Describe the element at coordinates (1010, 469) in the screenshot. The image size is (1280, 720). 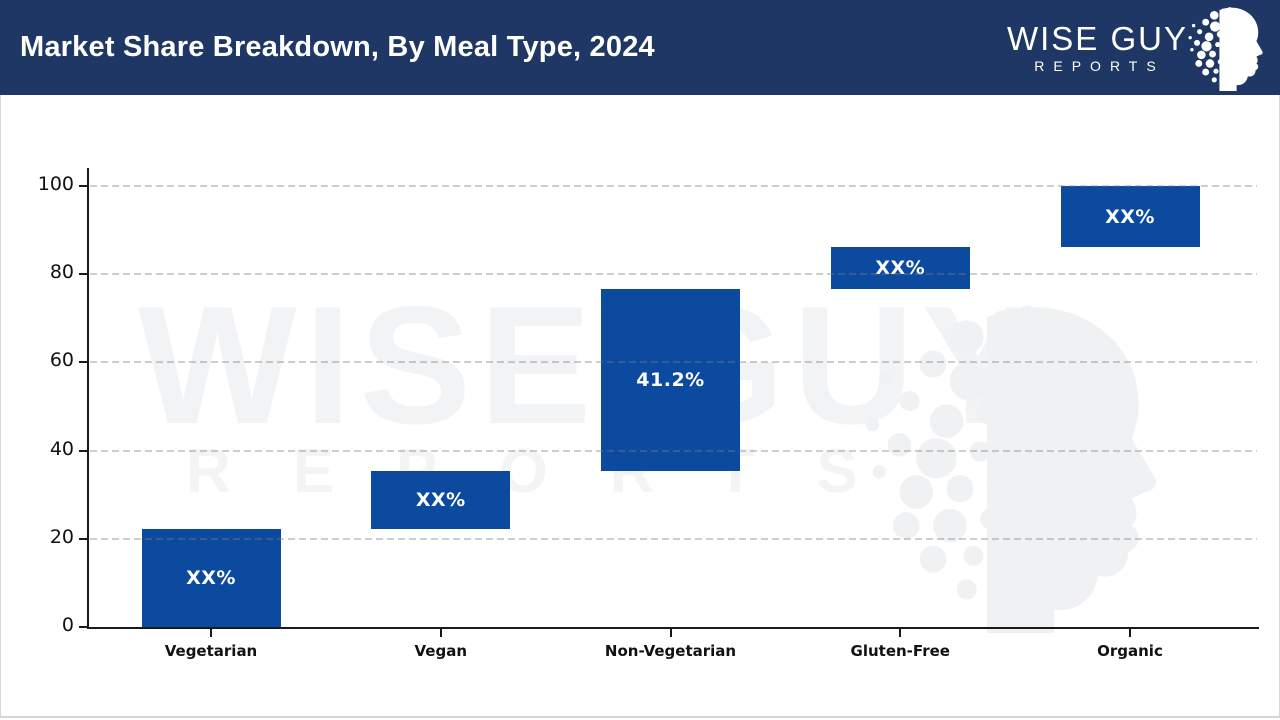
I see `watermark-dotted-head-icon` at that location.